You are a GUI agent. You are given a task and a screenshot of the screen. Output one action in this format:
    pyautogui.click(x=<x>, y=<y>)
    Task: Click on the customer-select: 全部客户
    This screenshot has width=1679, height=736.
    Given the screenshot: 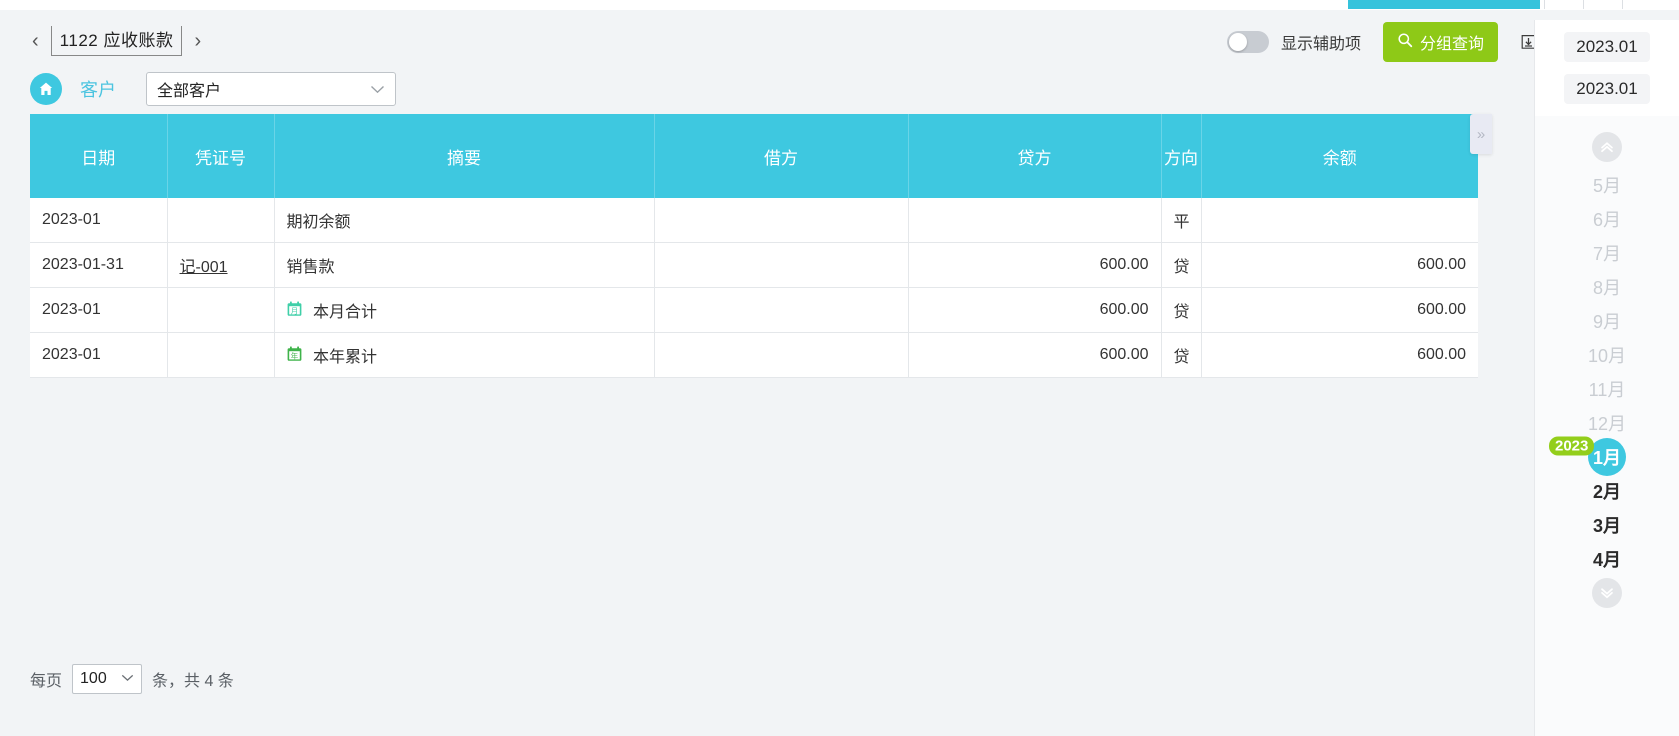 What is the action you would take?
    pyautogui.click(x=271, y=89)
    